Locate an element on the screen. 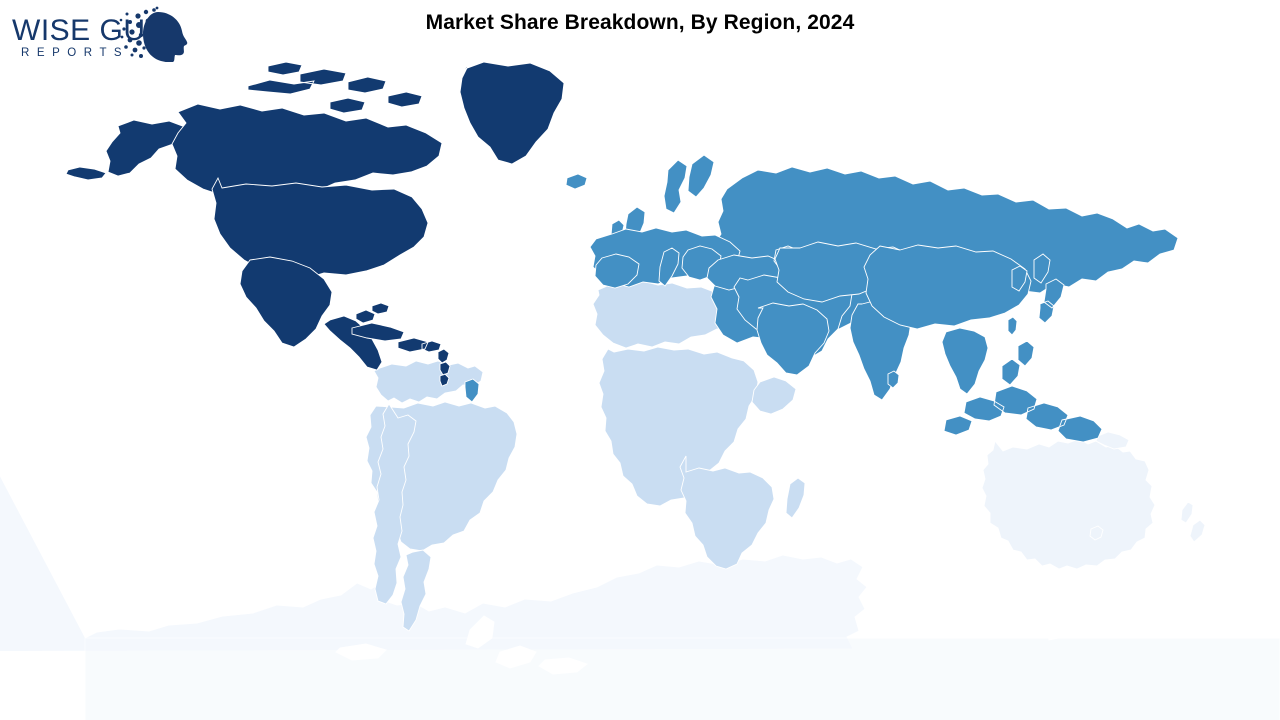  logo-wordmark-secondary: R E P O R T S is located at coordinates (72, 53).